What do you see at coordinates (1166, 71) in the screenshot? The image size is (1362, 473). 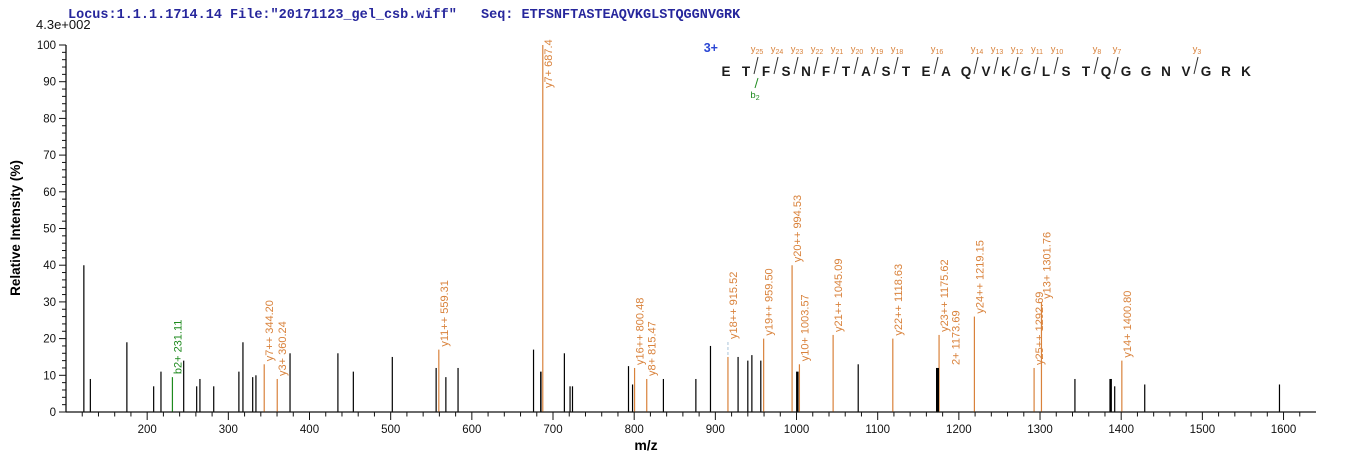 I see `residue-letter: N` at bounding box center [1166, 71].